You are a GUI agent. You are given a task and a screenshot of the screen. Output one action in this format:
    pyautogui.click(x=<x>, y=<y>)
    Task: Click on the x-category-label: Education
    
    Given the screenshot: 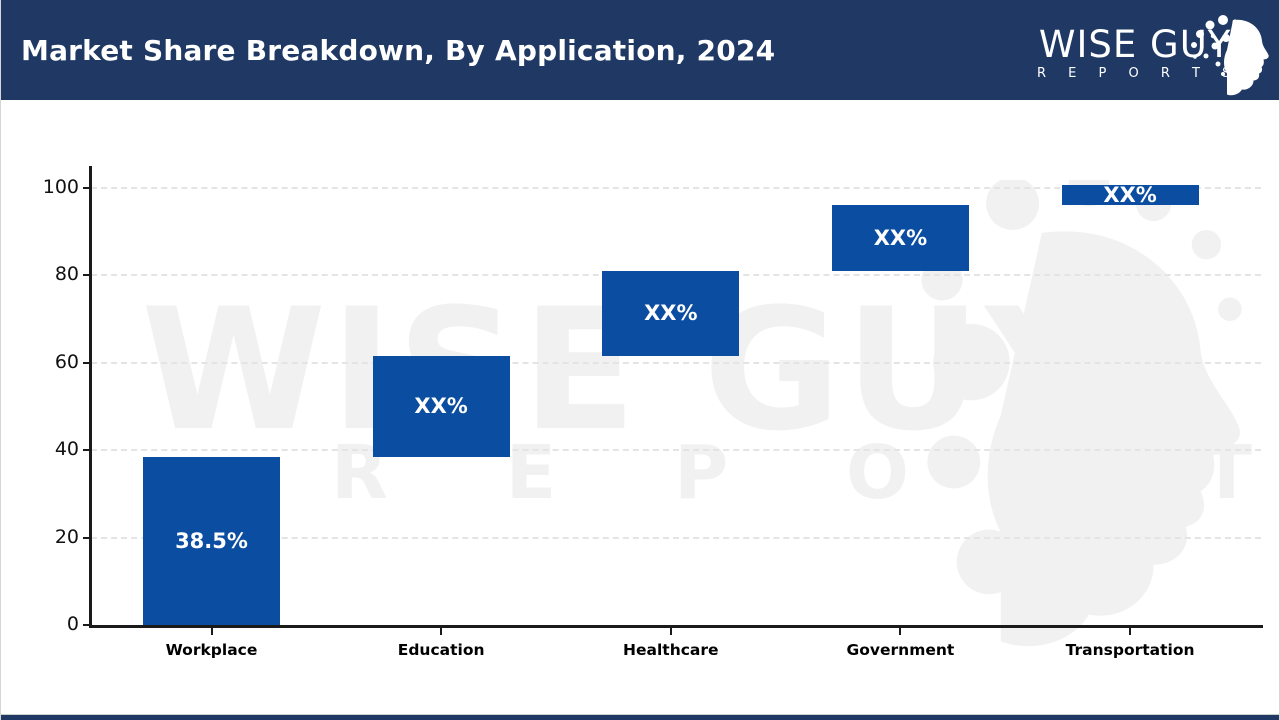 What is the action you would take?
    pyautogui.click(x=441, y=650)
    